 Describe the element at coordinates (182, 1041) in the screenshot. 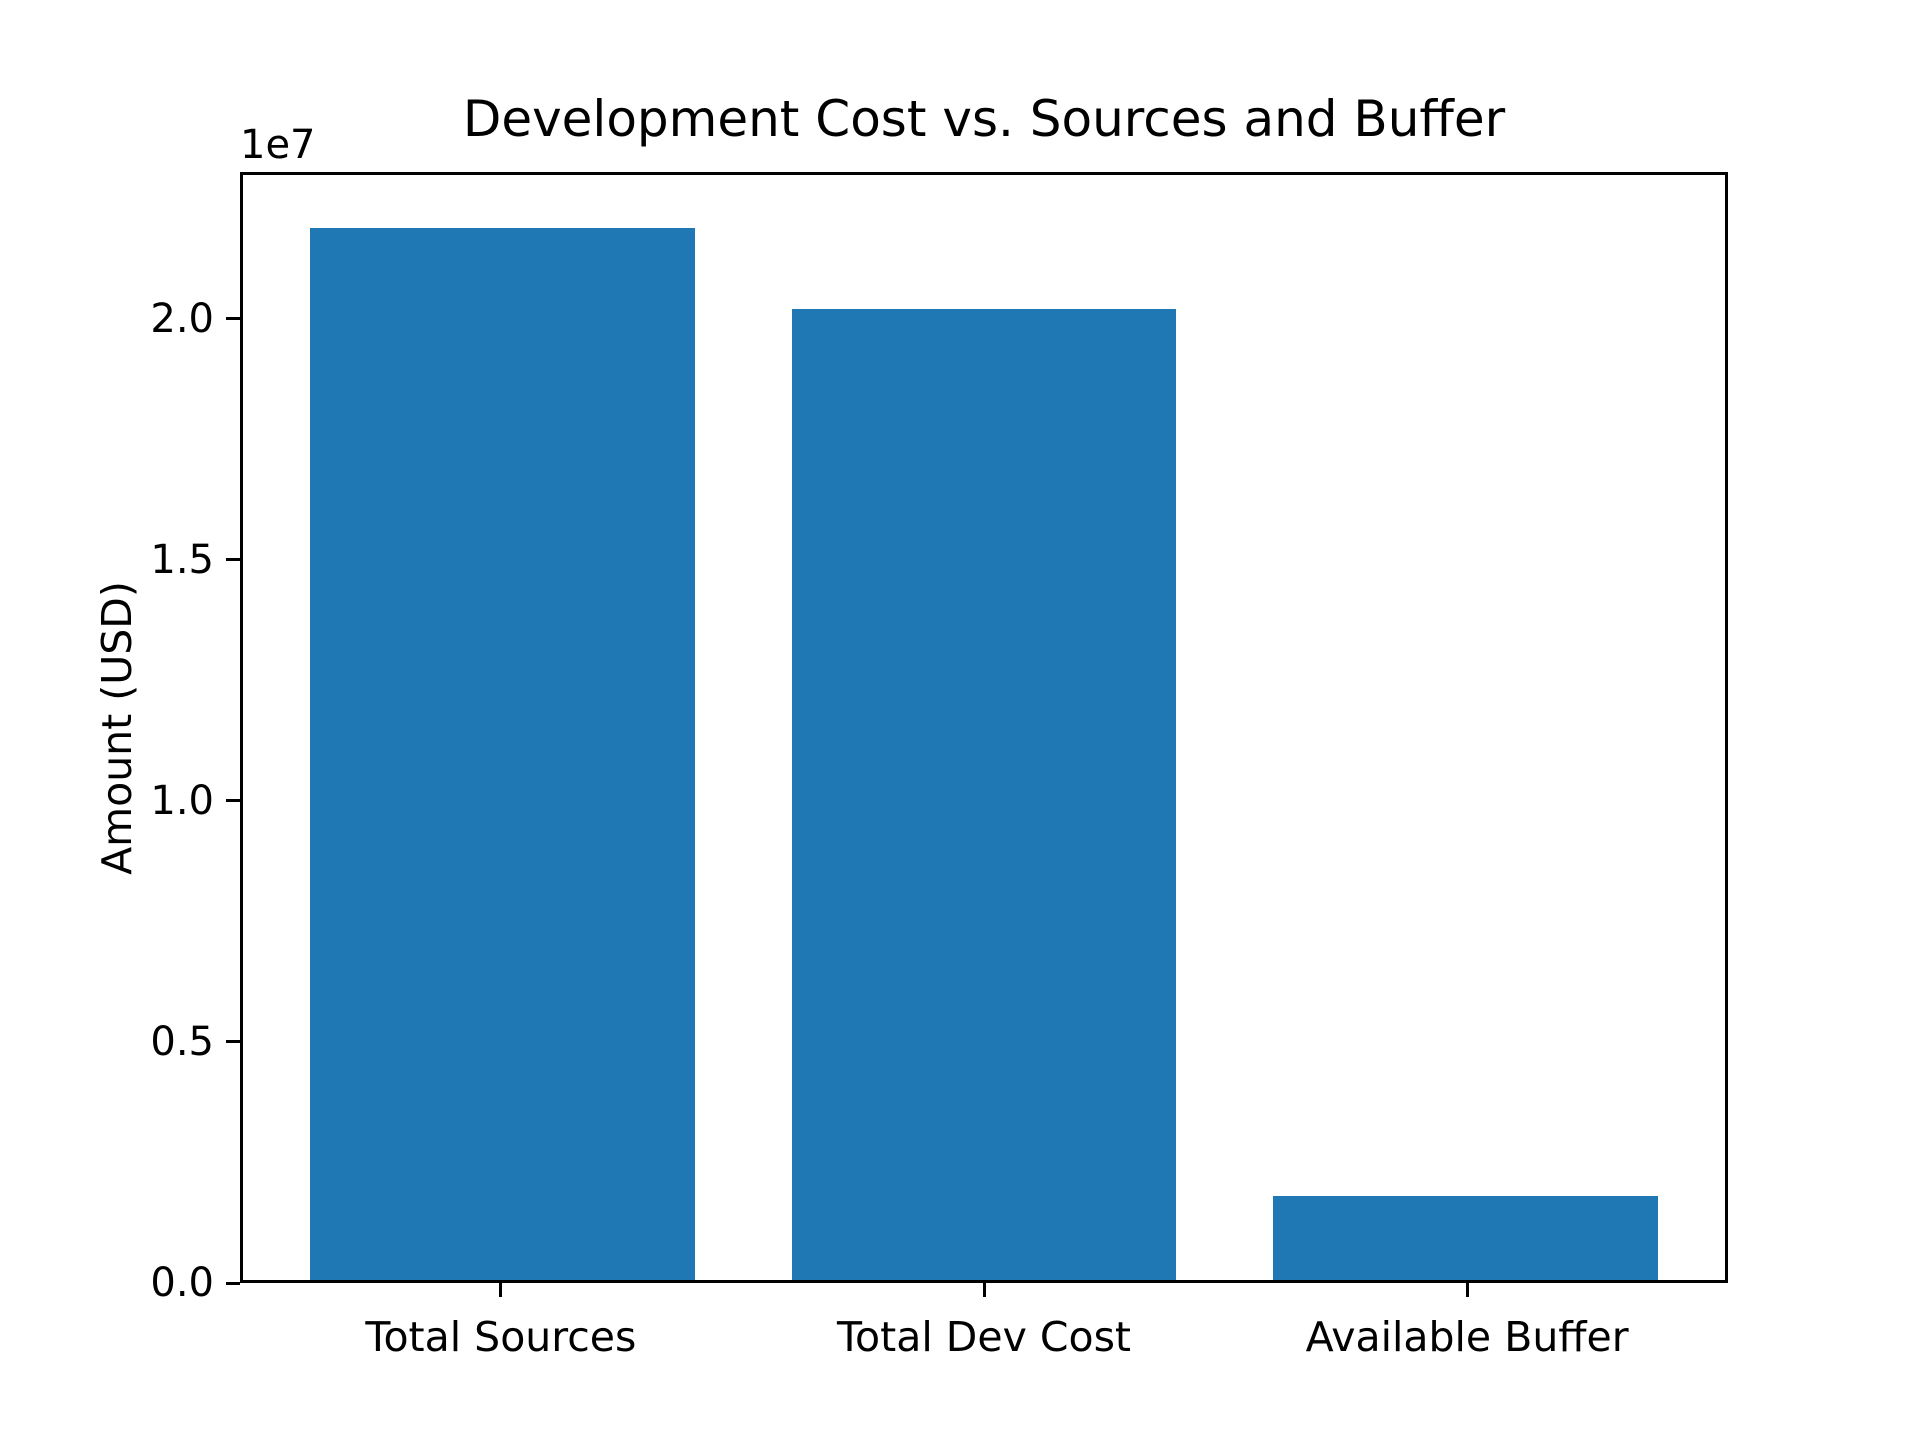

I see `y-tick-label: 0.5` at that location.